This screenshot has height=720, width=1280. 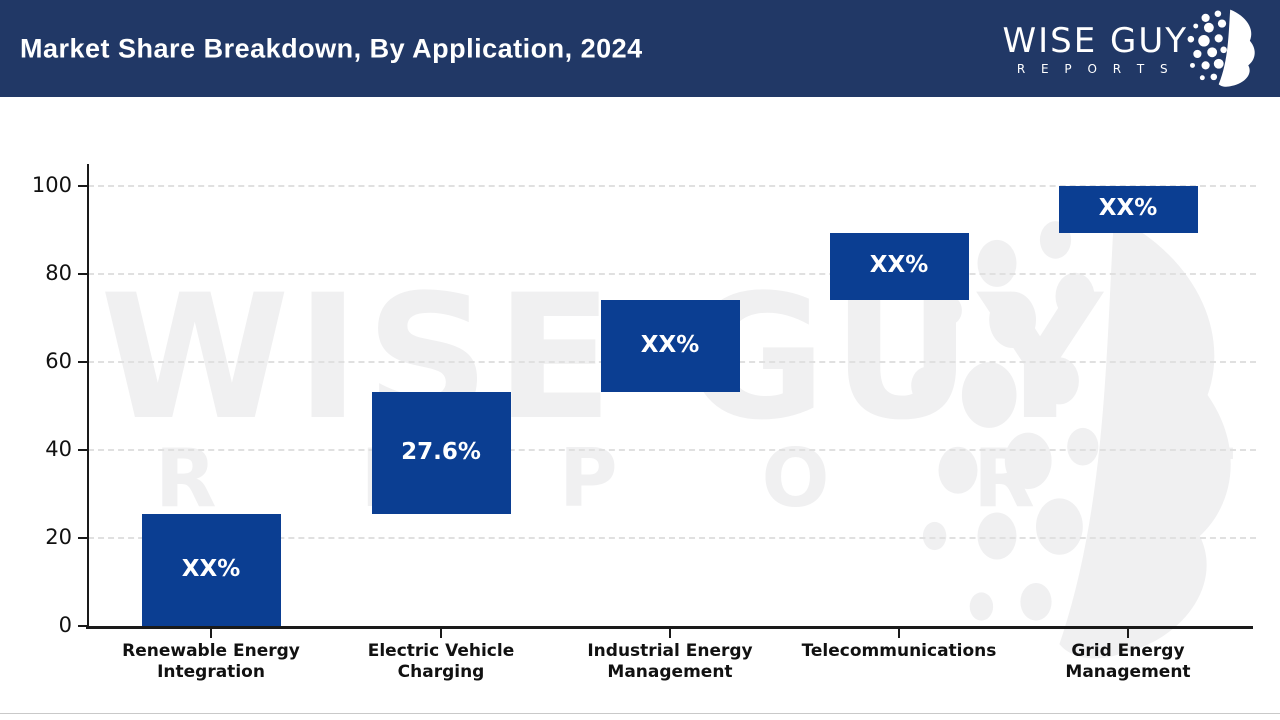 I want to click on bar-label-5: XX%, so click(x=1128, y=208).